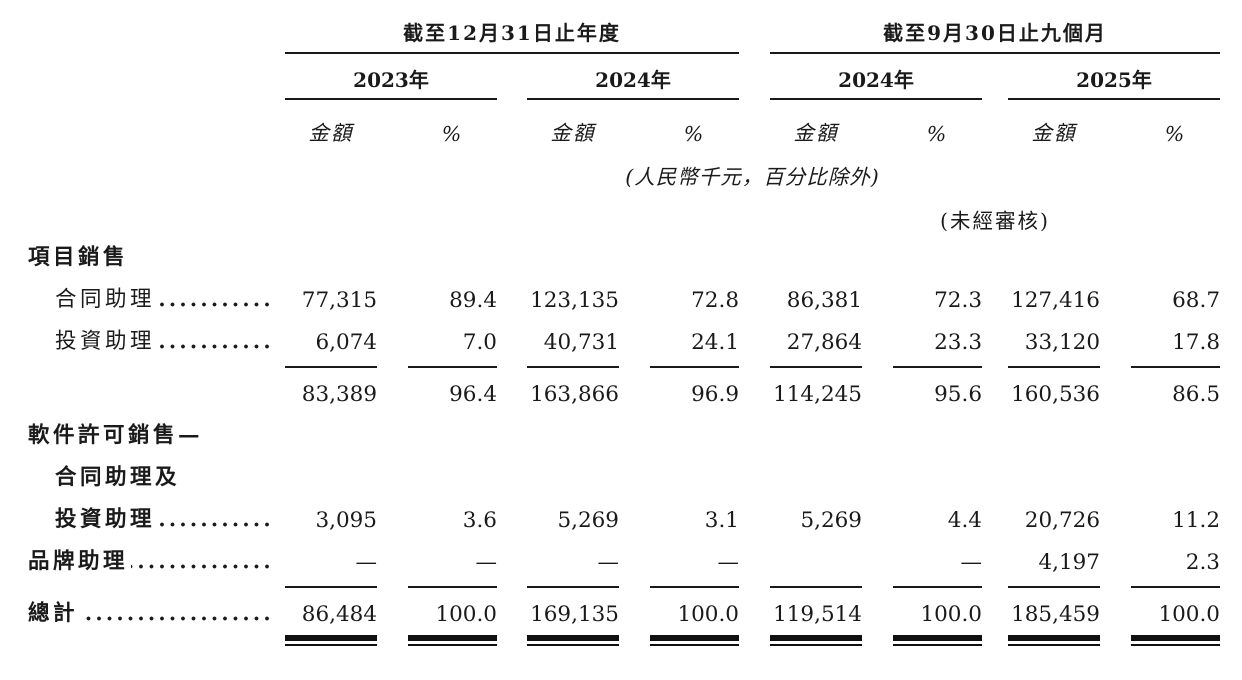 The height and width of the screenshot is (680, 1242). Describe the element at coordinates (817, 394) in the screenshot. I see `value-cell: 114,245` at that location.